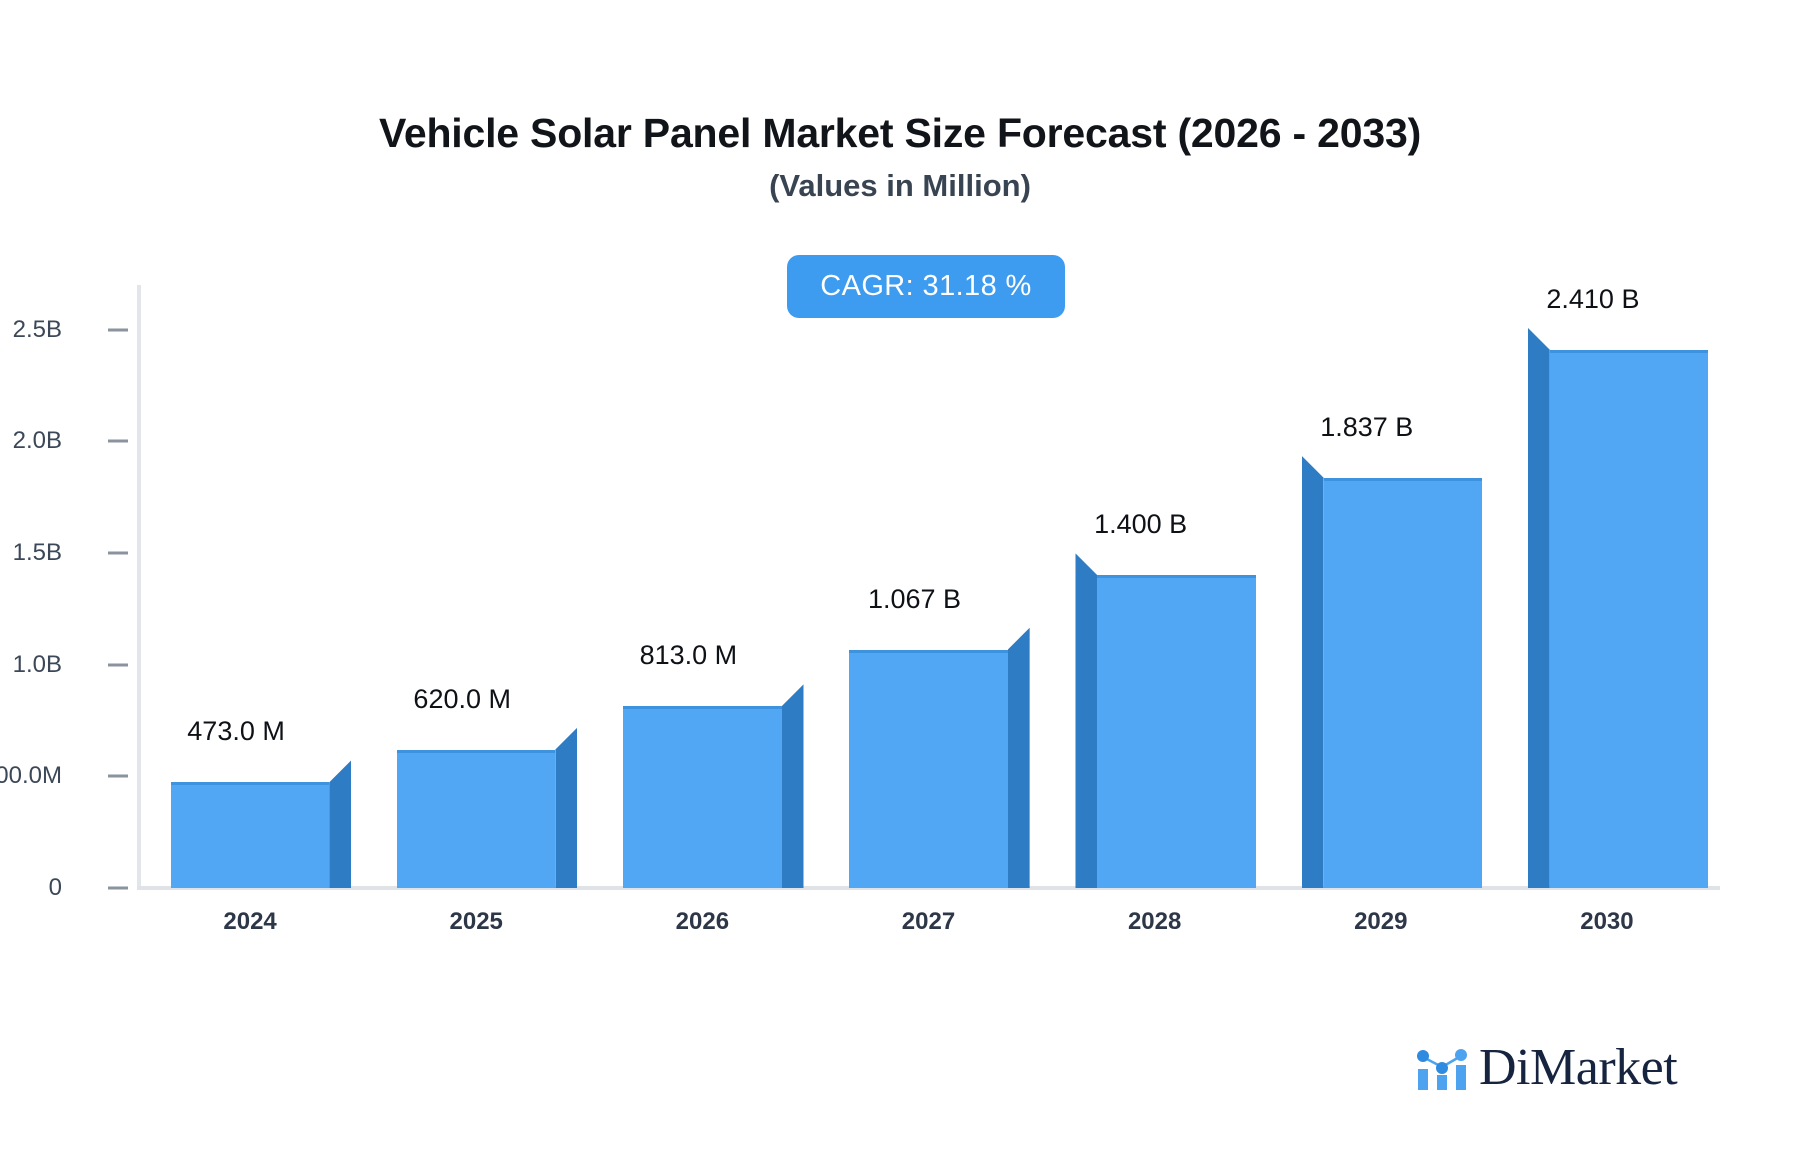 Image resolution: width=1800 pixels, height=1156 pixels. I want to click on x-axis-tick-label: 2030, so click(1607, 921).